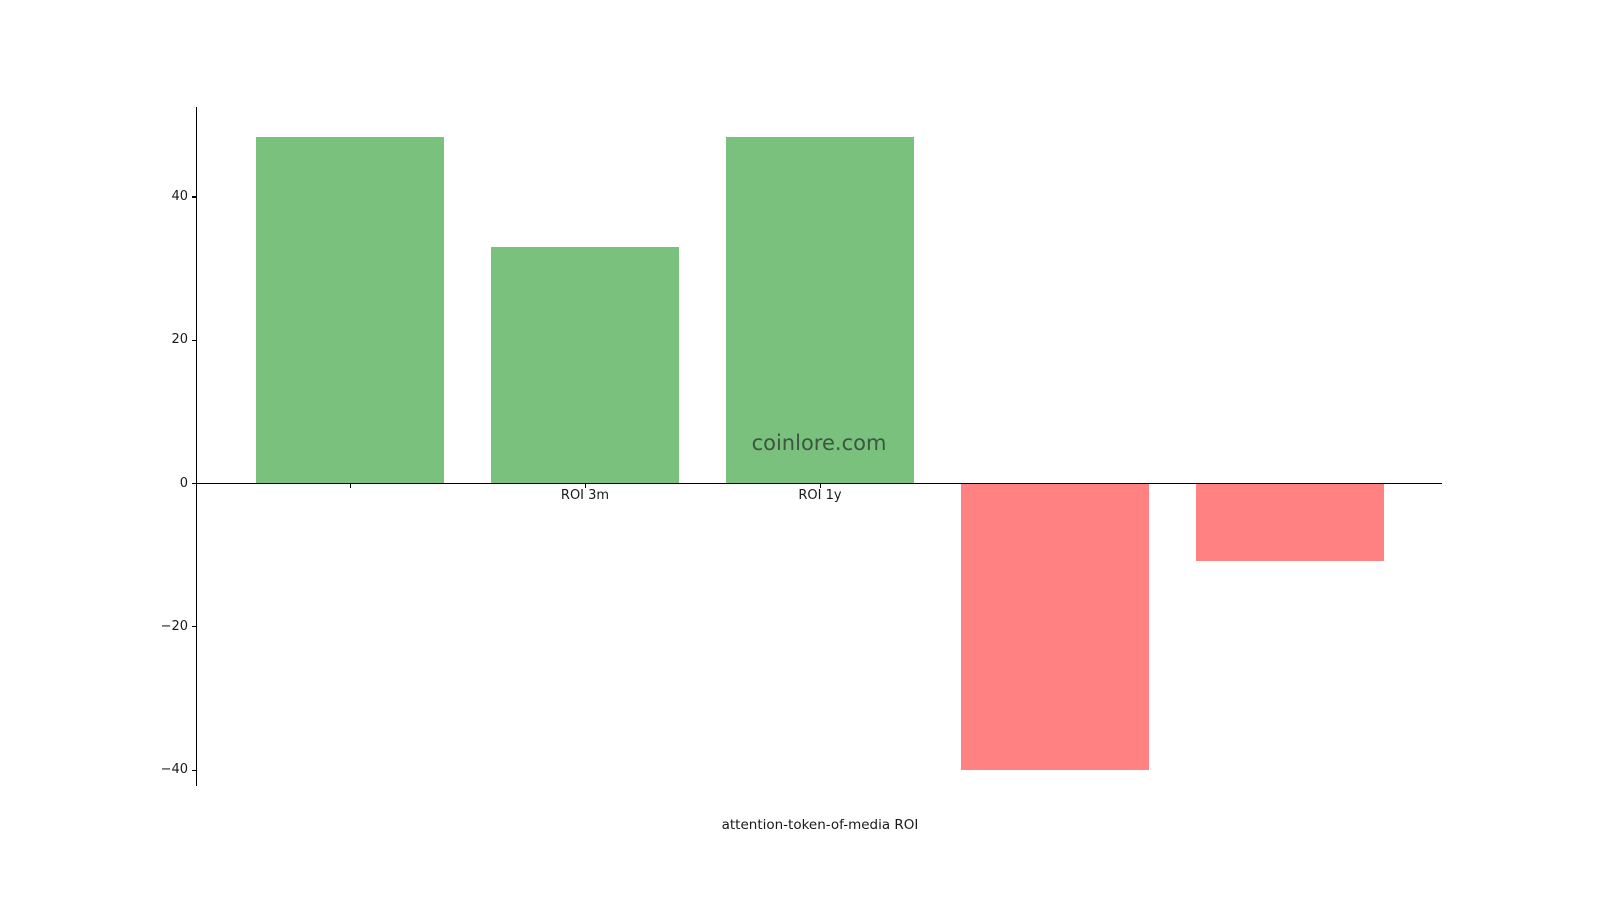  Describe the element at coordinates (819, 443) in the screenshot. I see `watermark-text: coinlore.com` at that location.